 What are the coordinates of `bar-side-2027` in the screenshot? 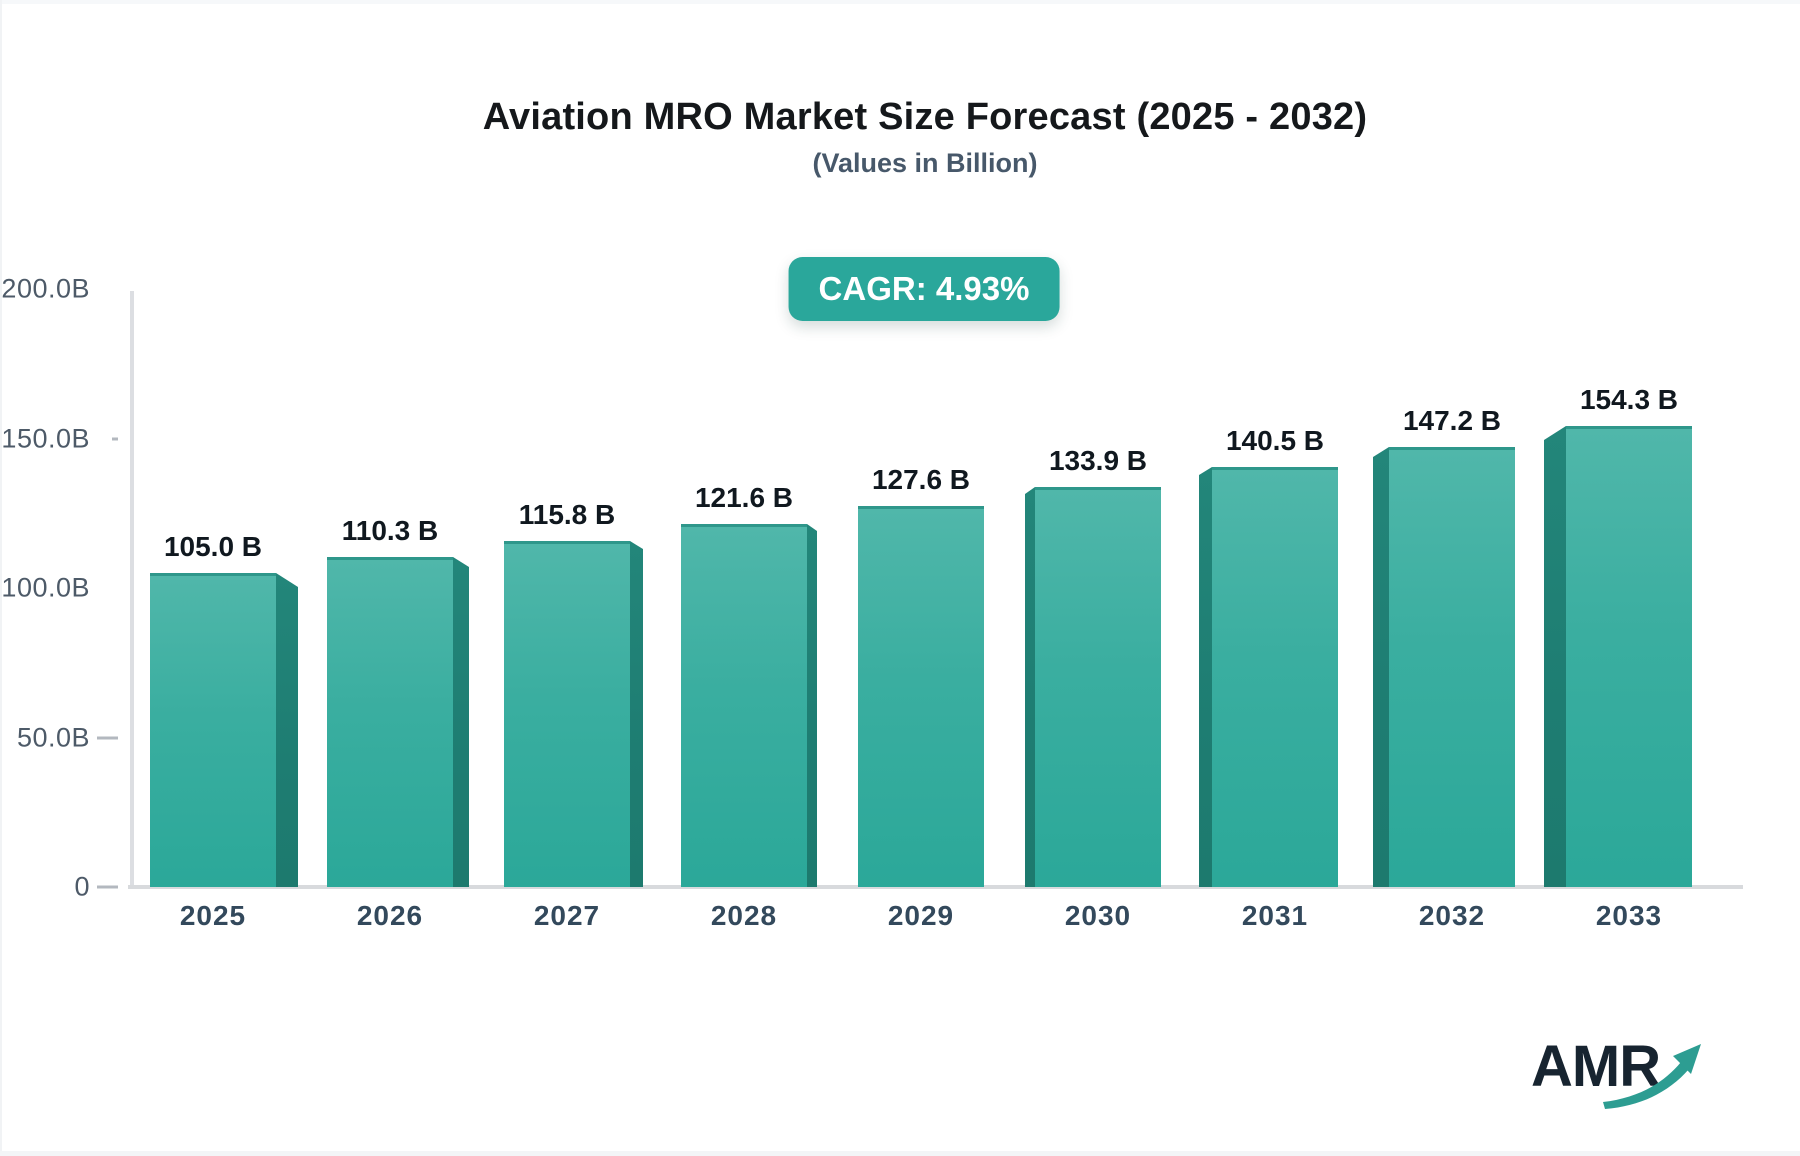 It's located at (636, 714).